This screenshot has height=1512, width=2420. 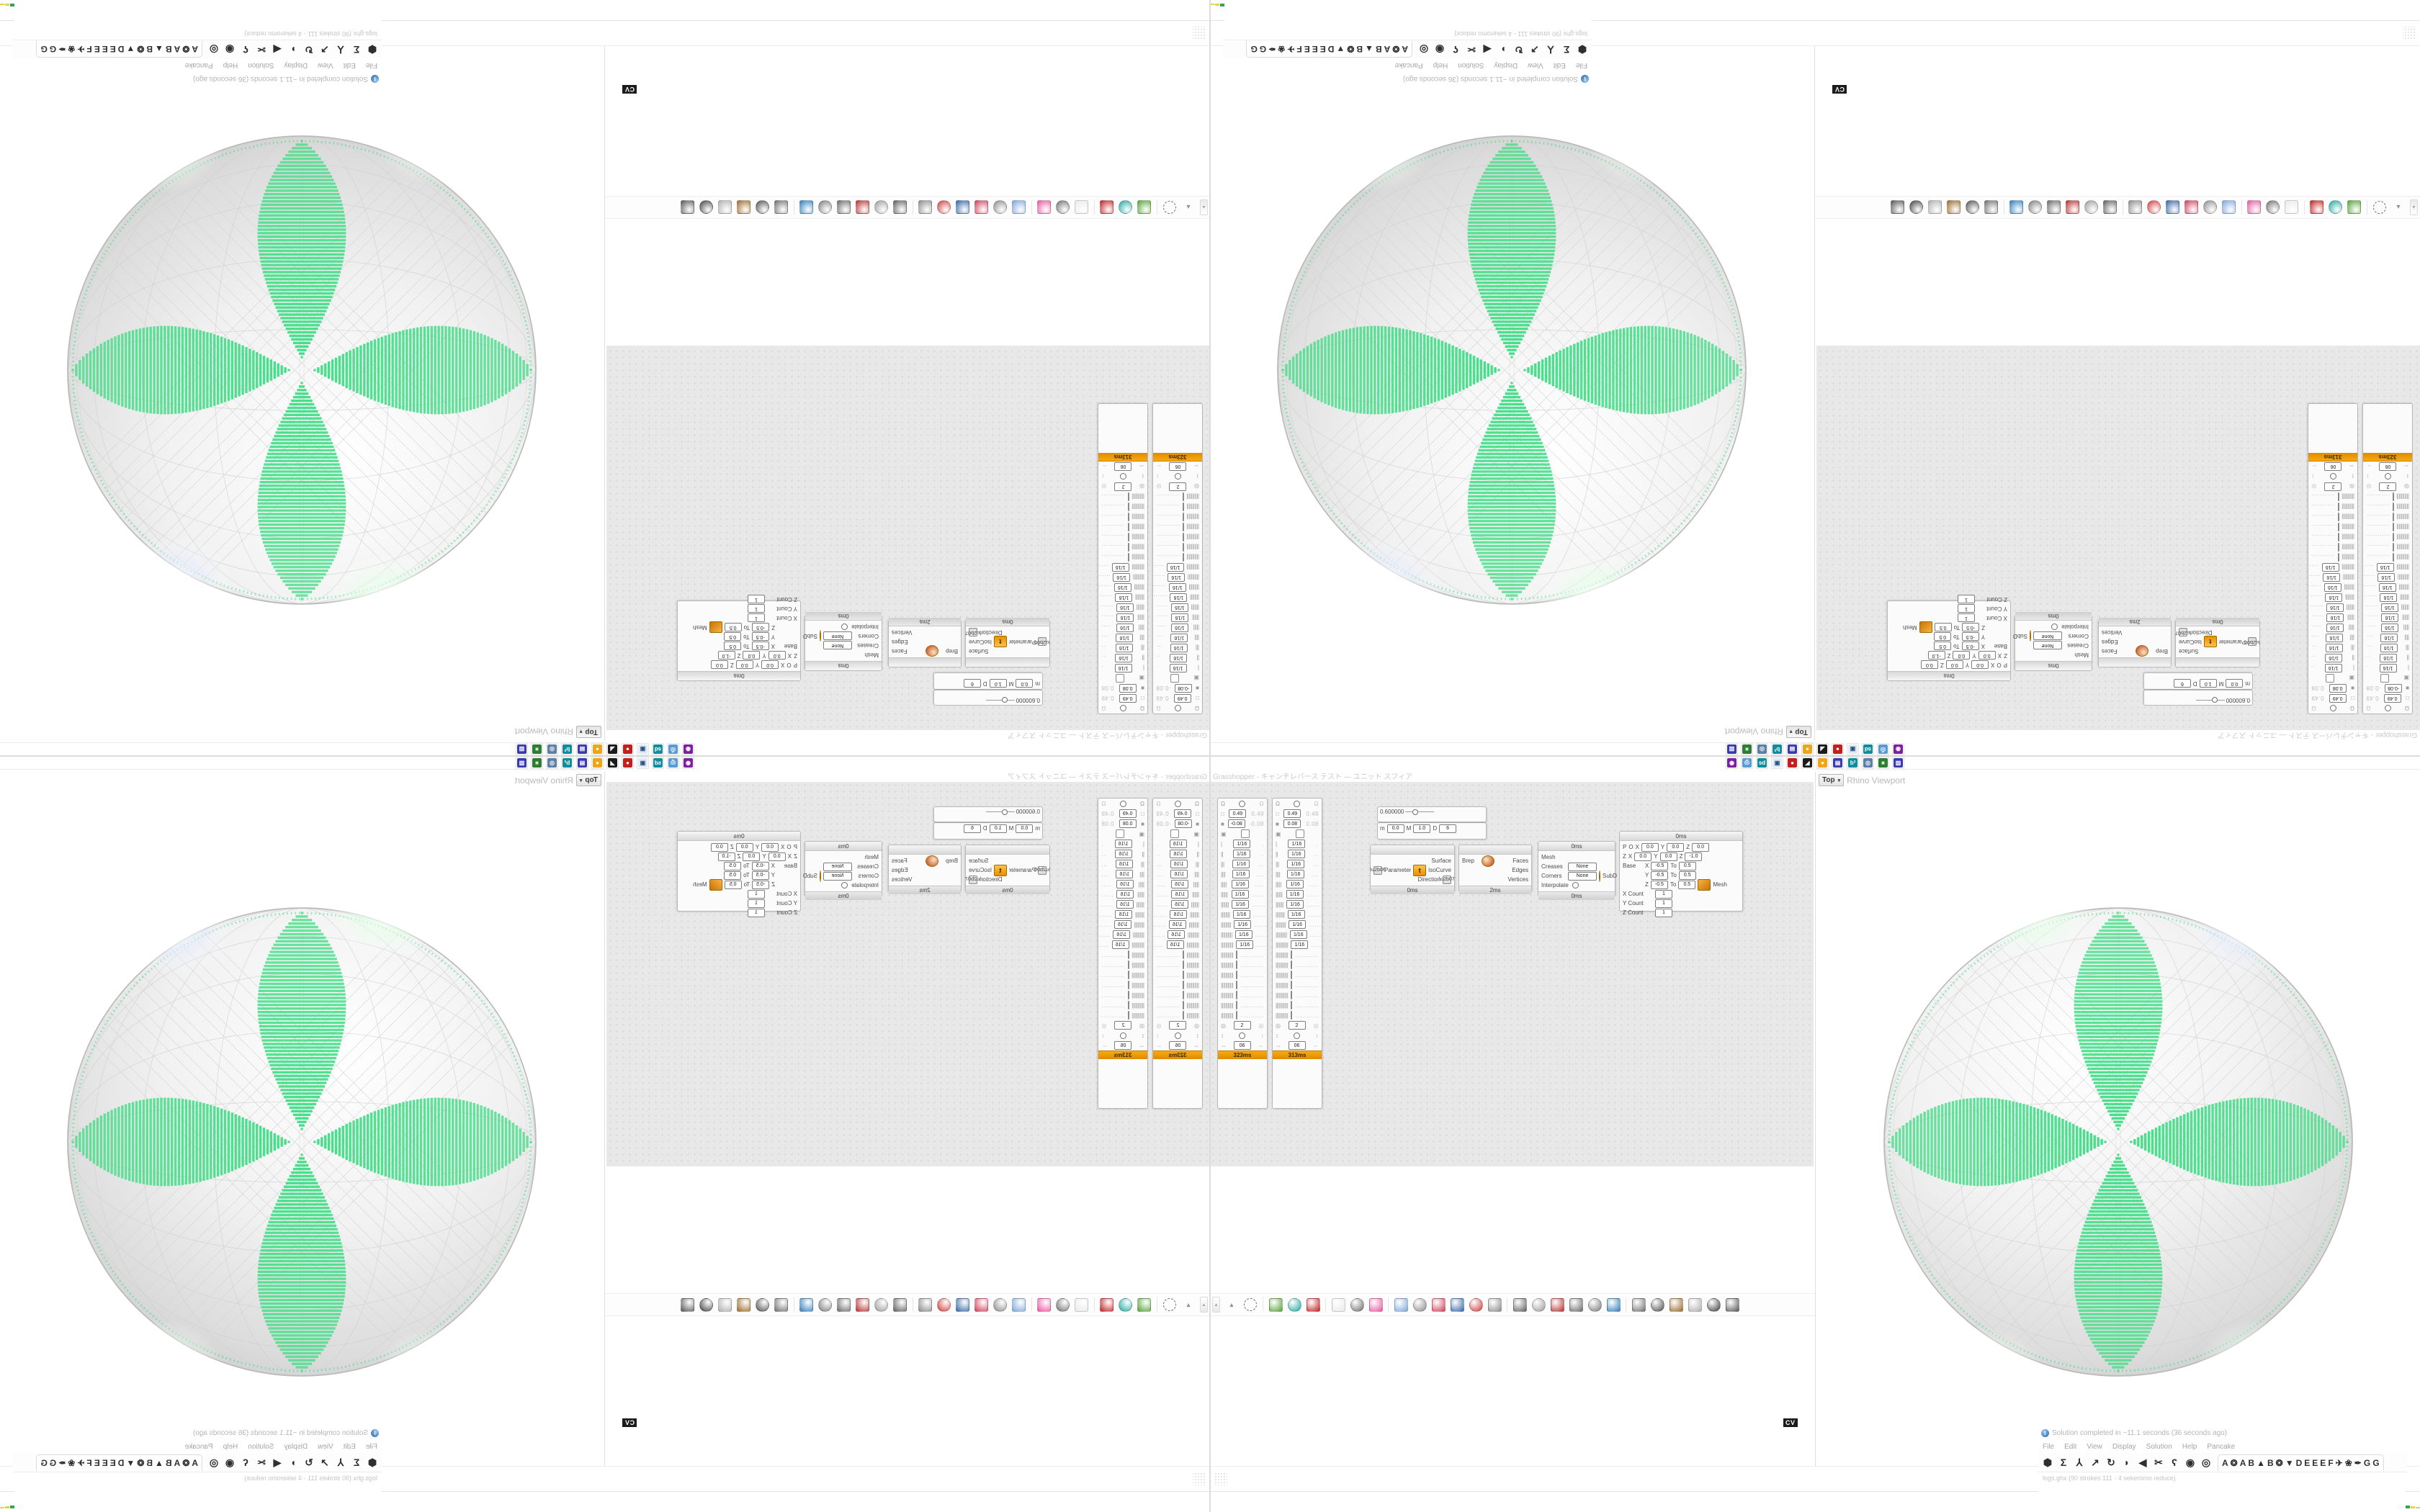 What do you see at coordinates (2183, 632) in the screenshot?
I see `down-arrow-icon: \u2b07` at bounding box center [2183, 632].